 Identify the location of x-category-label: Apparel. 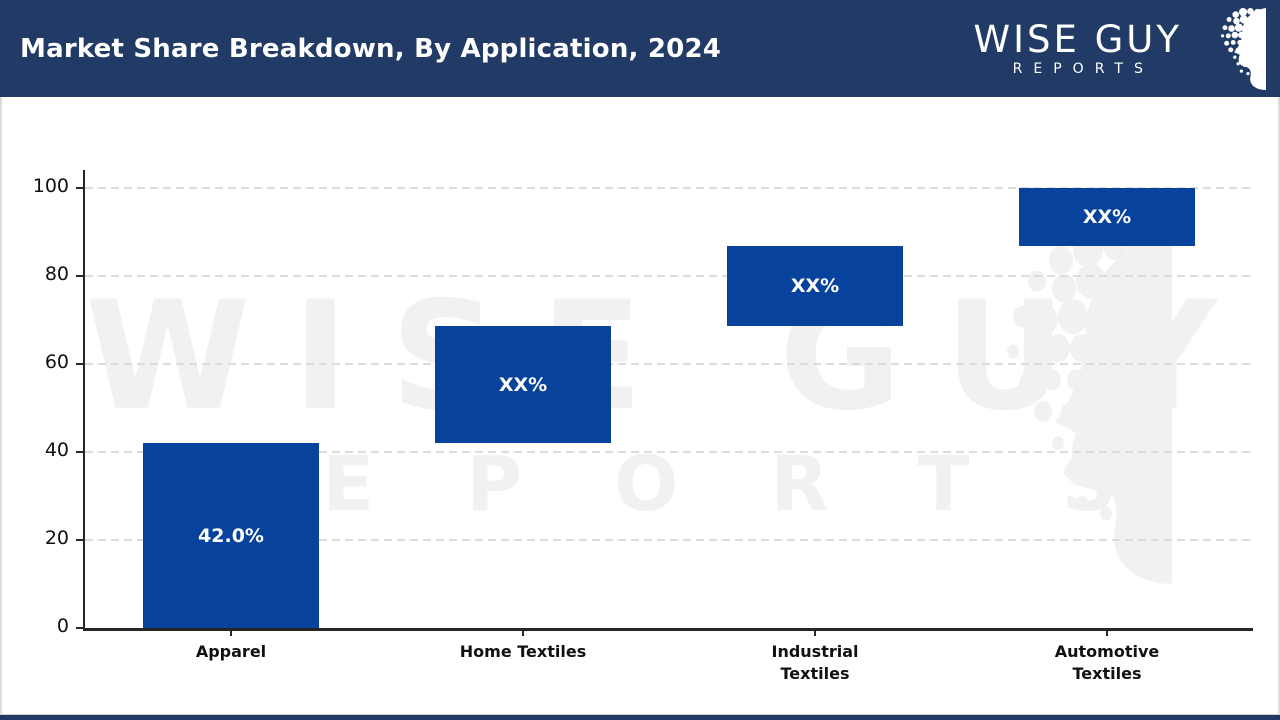
(231, 651).